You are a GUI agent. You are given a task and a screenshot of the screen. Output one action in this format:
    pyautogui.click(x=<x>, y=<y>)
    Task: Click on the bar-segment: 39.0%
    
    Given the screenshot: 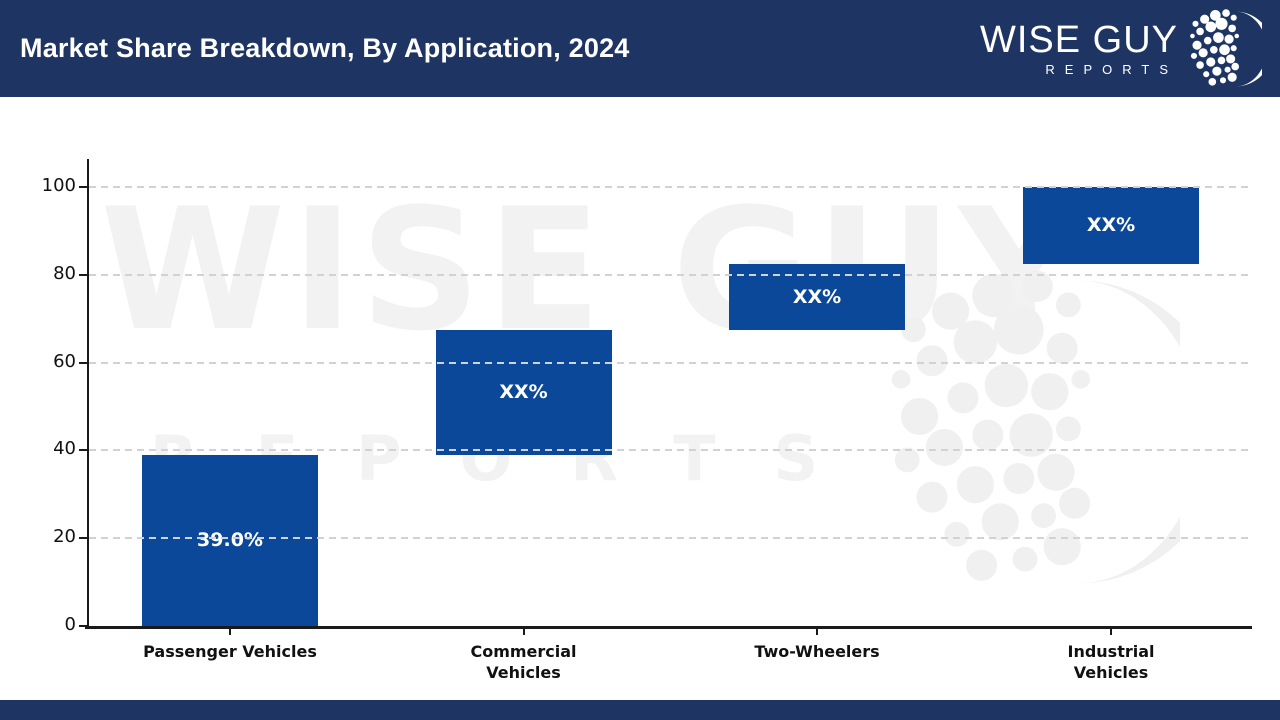 What is the action you would take?
    pyautogui.click(x=230, y=540)
    